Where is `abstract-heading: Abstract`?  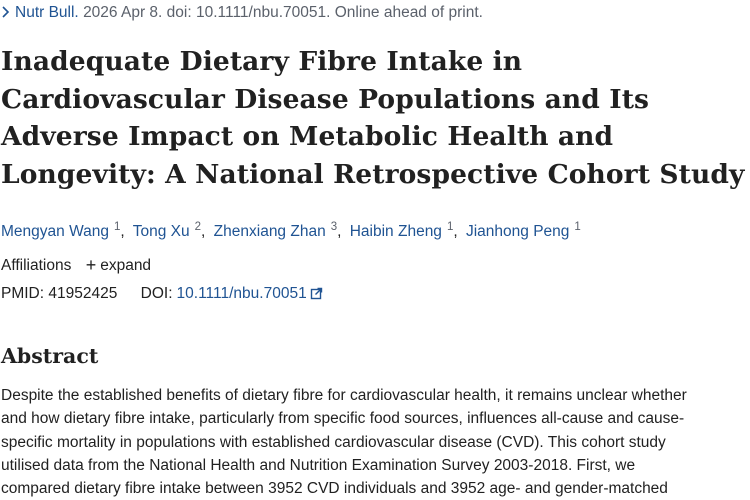 abstract-heading: Abstract is located at coordinates (50, 356).